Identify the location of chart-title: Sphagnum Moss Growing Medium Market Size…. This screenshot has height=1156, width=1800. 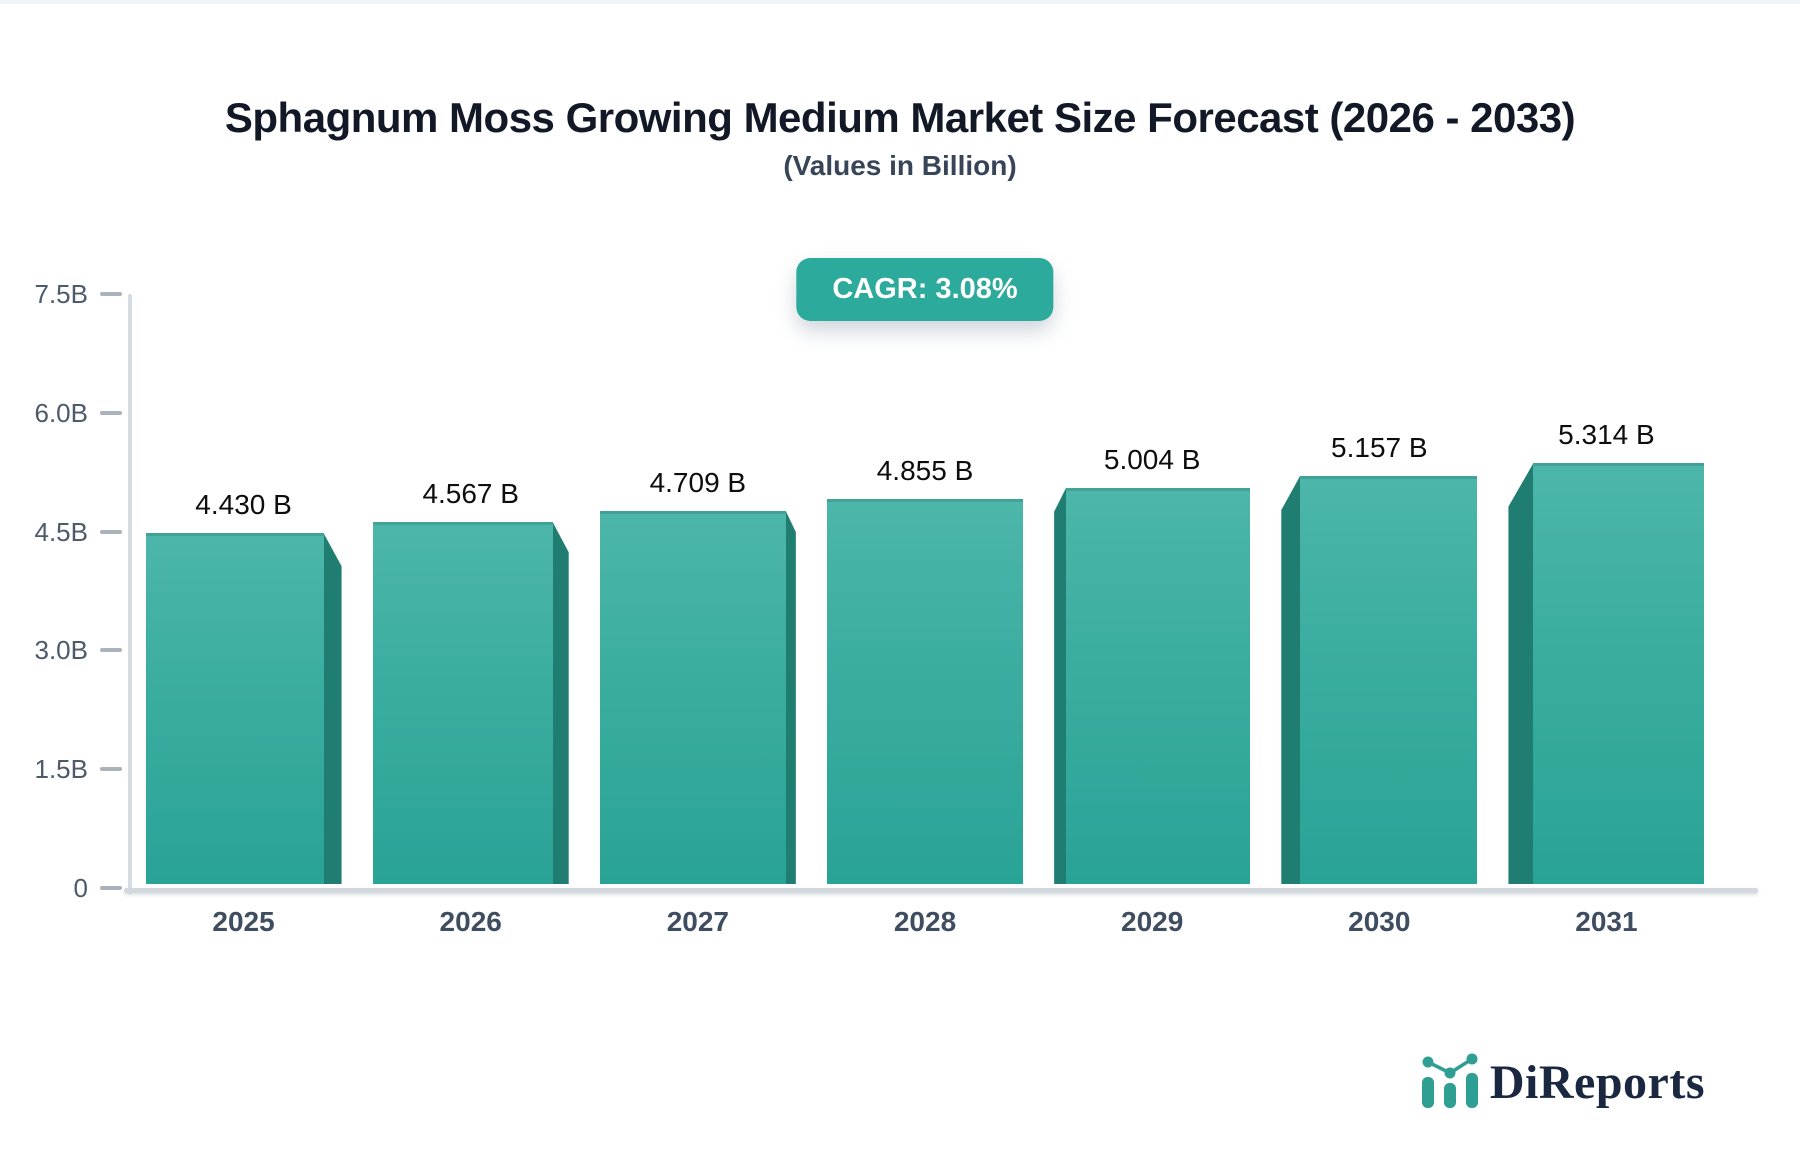
(900, 117).